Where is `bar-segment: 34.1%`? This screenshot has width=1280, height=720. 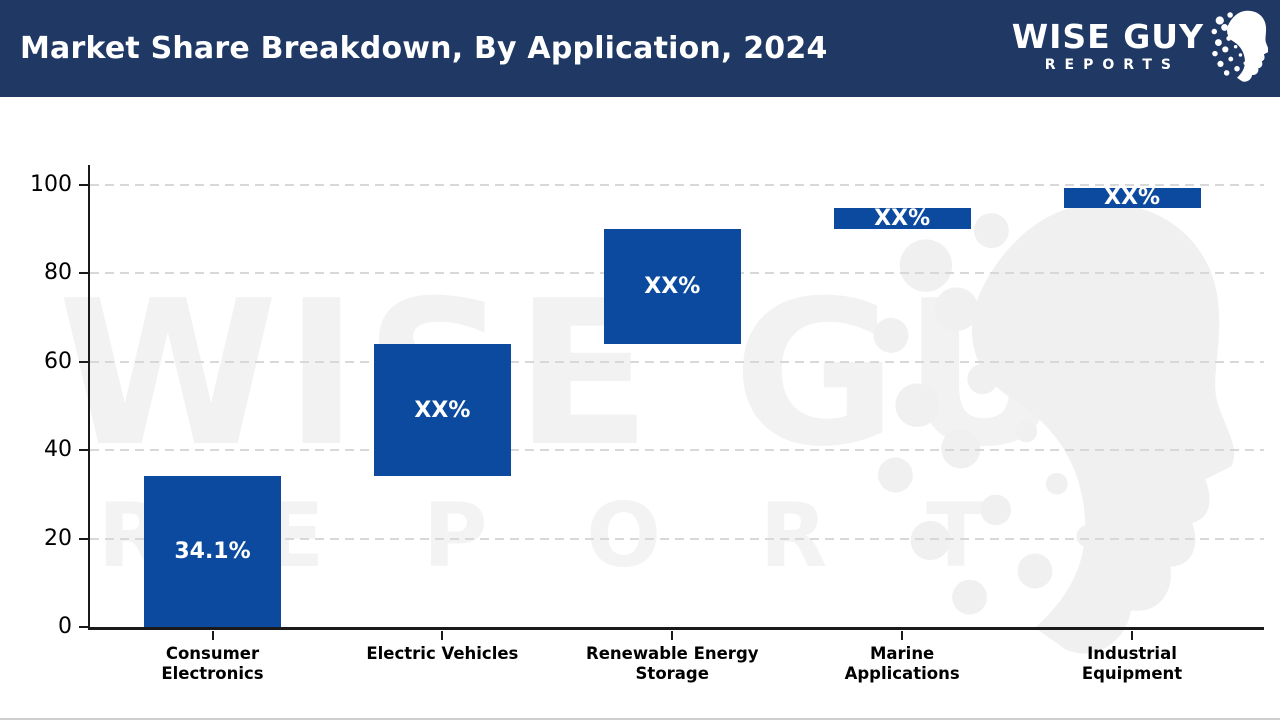 bar-segment: 34.1% is located at coordinates (212, 551).